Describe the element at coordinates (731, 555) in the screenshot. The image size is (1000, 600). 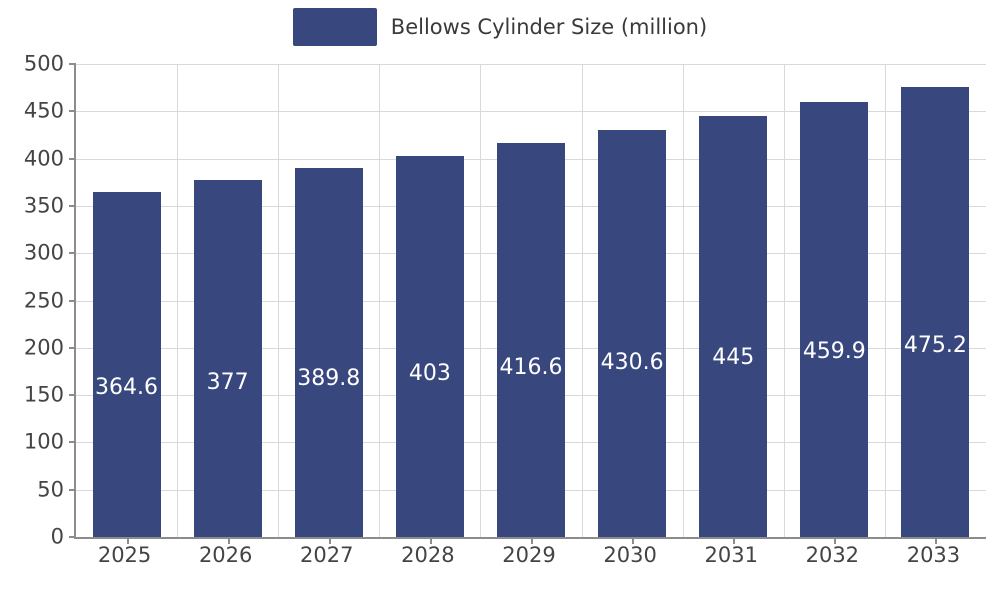
I see `x-tick-label: 2031` at that location.